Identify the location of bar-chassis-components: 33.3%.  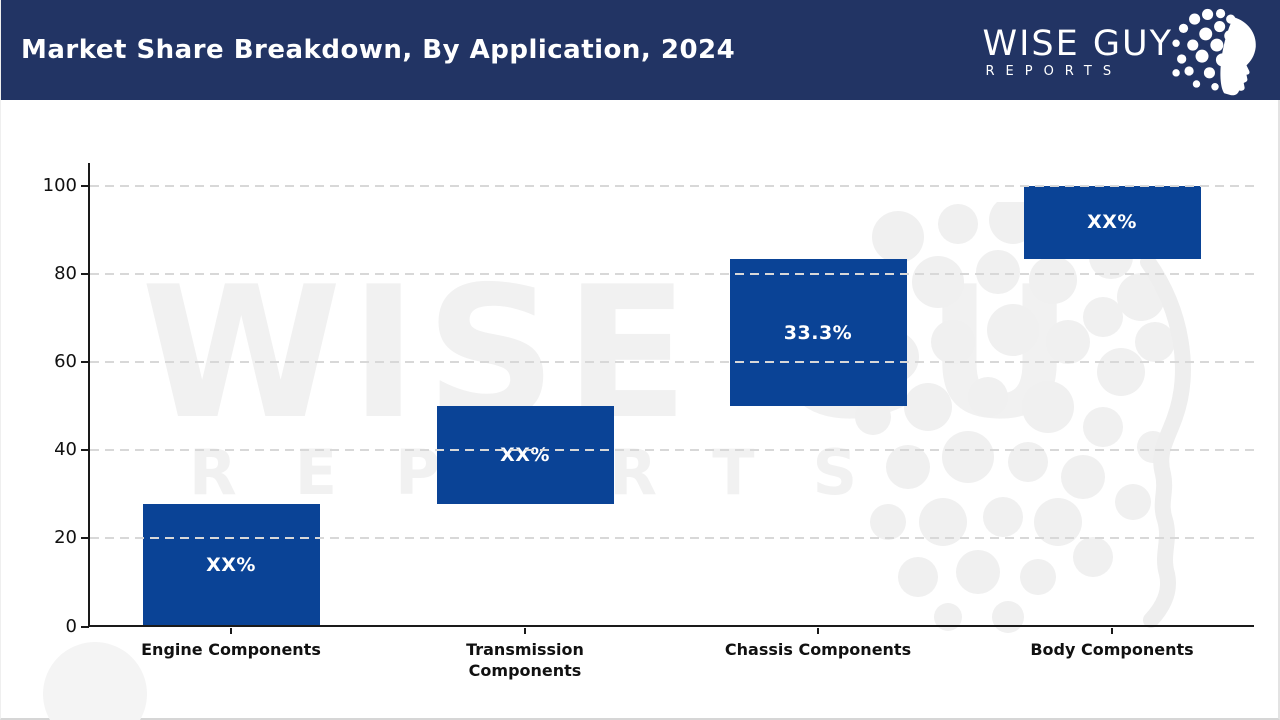
(818, 332).